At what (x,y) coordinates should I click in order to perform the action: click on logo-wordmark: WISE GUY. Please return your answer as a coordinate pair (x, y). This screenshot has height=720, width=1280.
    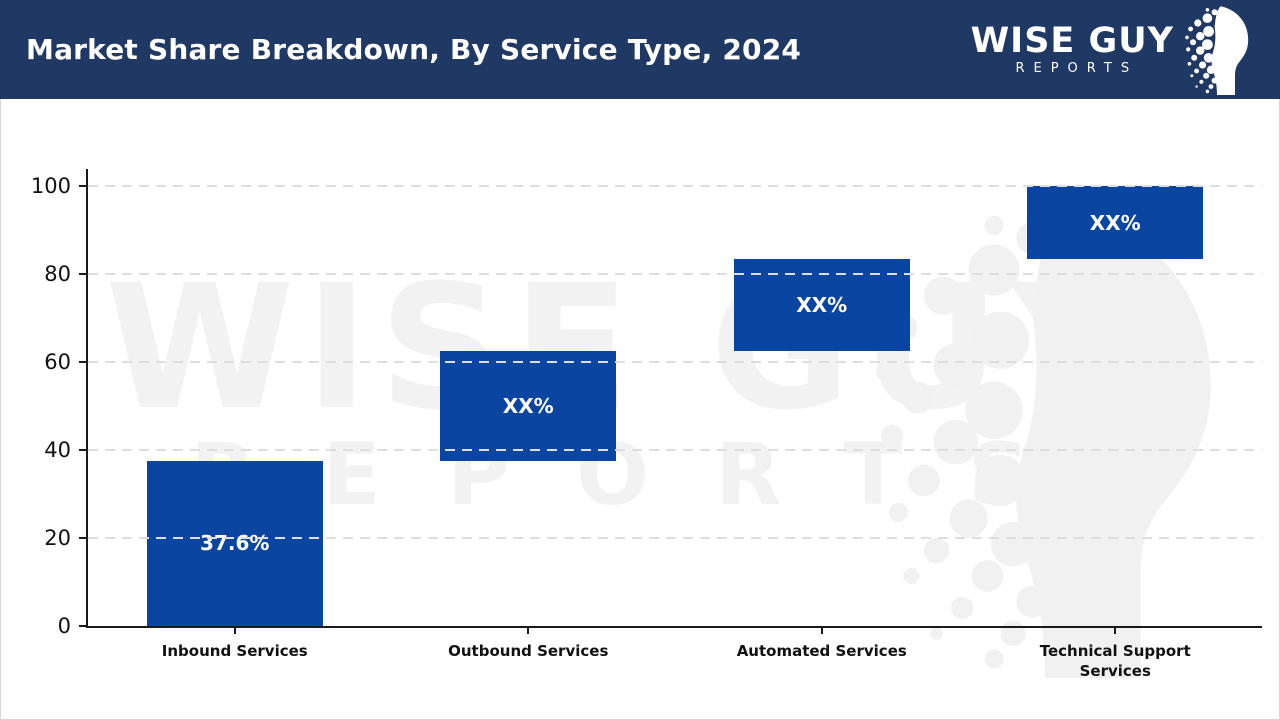
    Looking at the image, I should click on (1072, 41).